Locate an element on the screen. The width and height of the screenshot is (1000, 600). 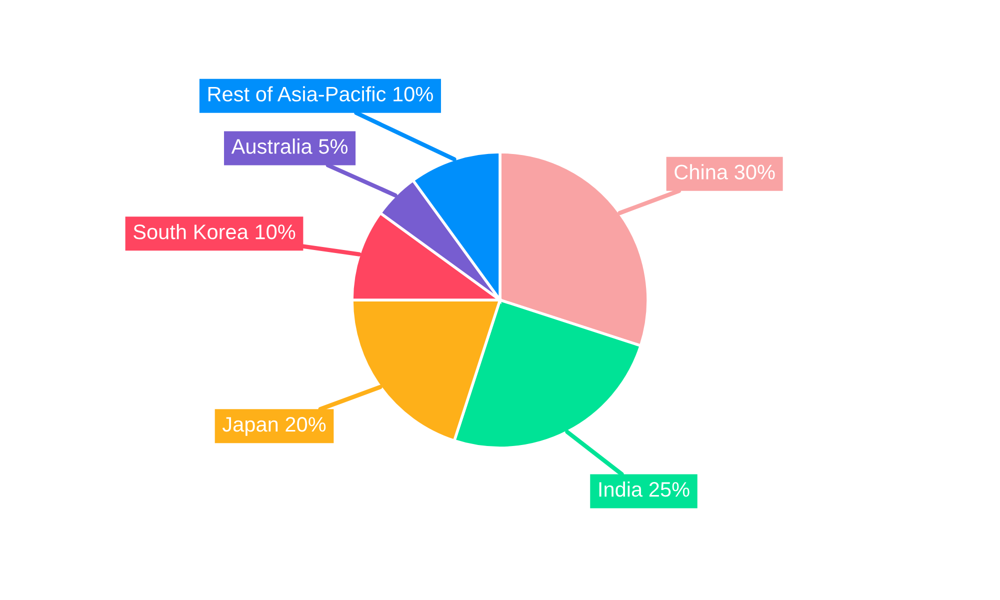
slice-label: Rest of Asia-Pacific 10% is located at coordinates (320, 94).